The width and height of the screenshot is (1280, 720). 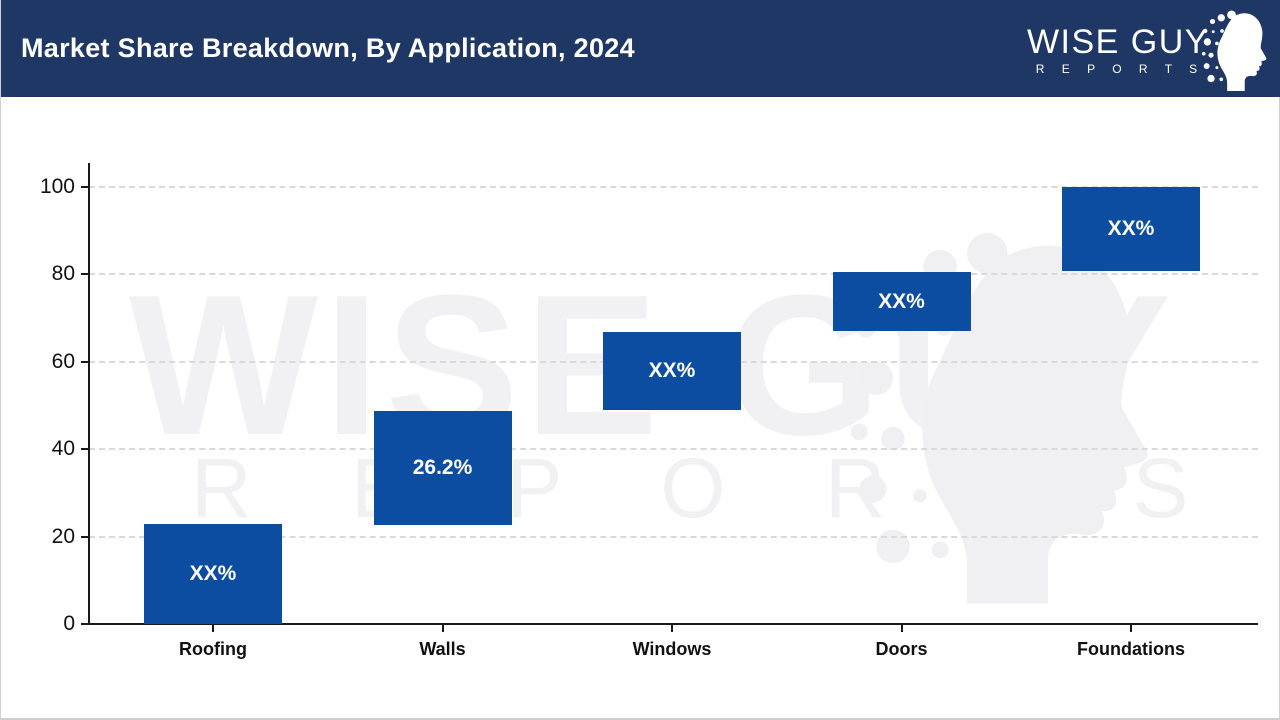 I want to click on bar-value-label-foundations: XX%, so click(x=1131, y=228).